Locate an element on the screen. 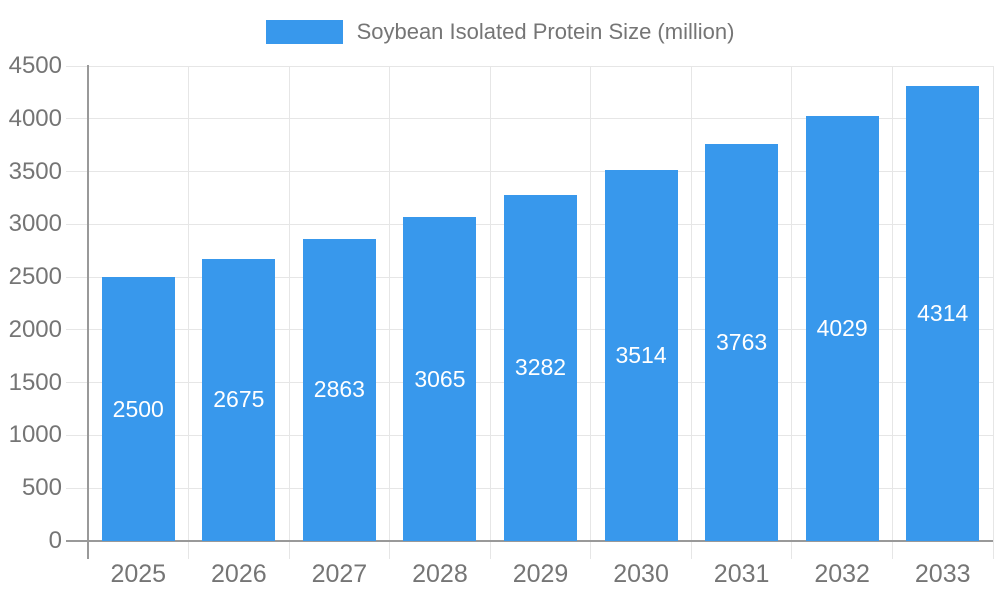 Image resolution: width=1000 pixels, height=600 pixels. bar-value-label: 4029 is located at coordinates (842, 327).